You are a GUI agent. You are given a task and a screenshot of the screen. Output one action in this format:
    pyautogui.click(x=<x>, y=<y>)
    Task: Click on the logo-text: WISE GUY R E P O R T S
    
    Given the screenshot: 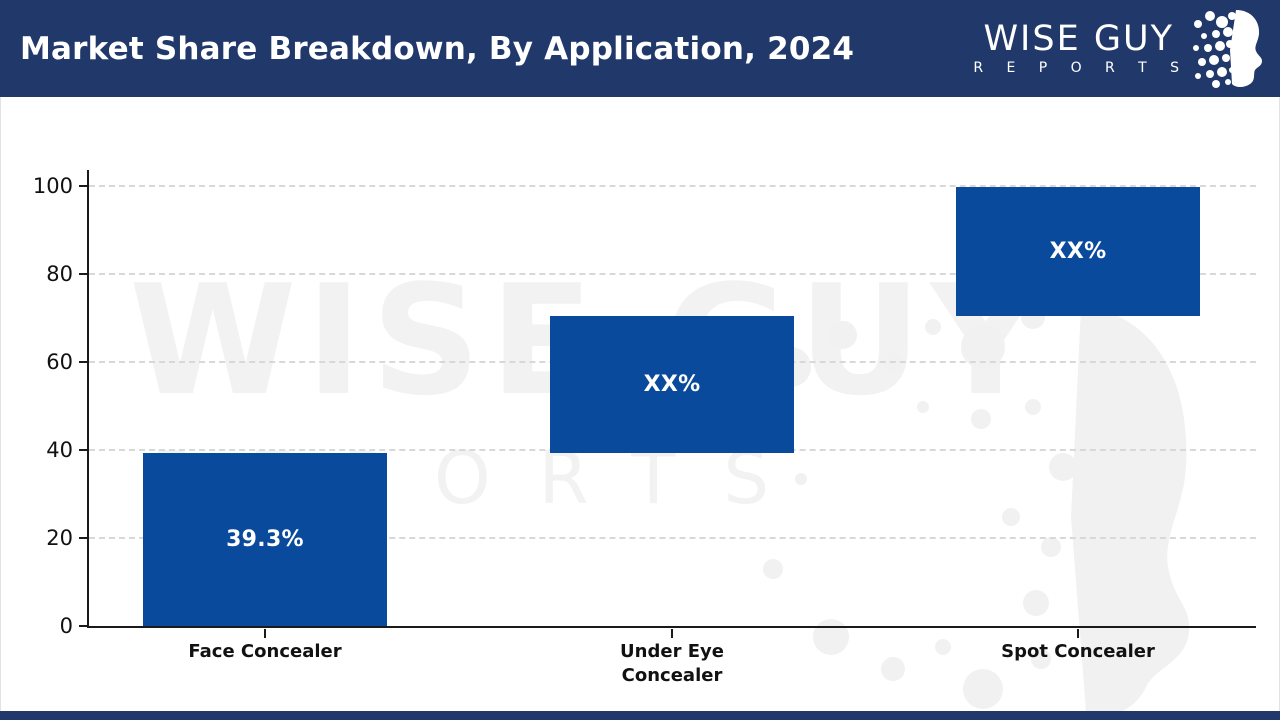 What is the action you would take?
    pyautogui.click(x=1078, y=48)
    